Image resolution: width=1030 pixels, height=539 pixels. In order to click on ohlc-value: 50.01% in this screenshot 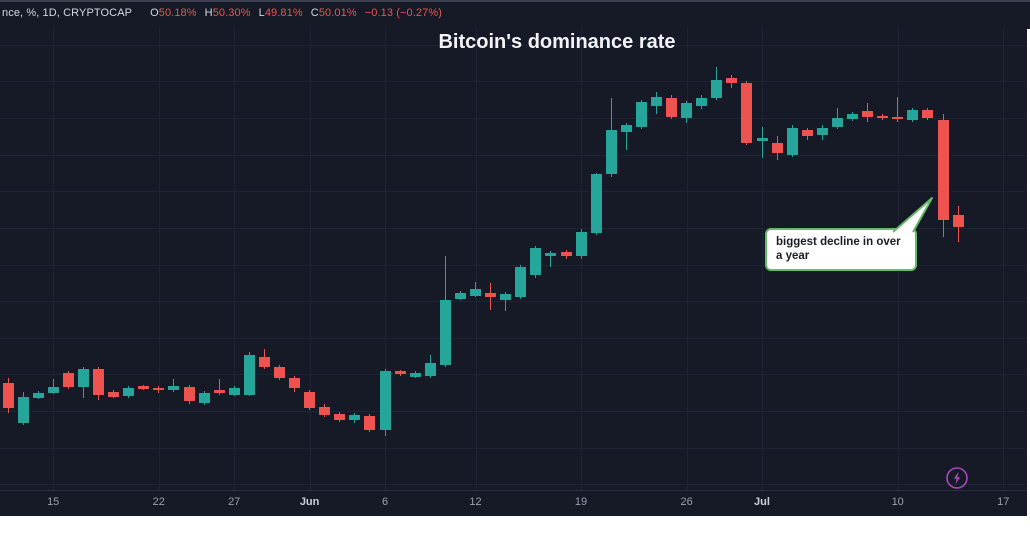, I will do `click(337, 13)`.